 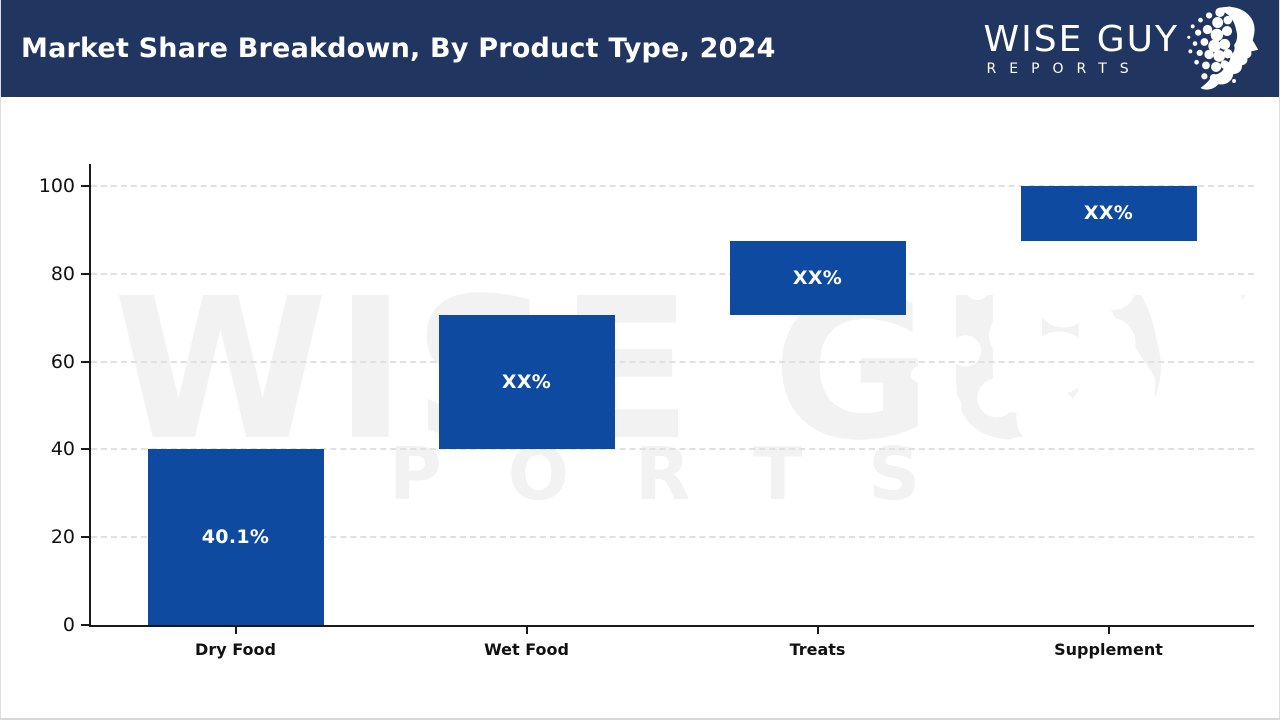 I want to click on y-tick-label-60: 60, so click(x=62, y=361).